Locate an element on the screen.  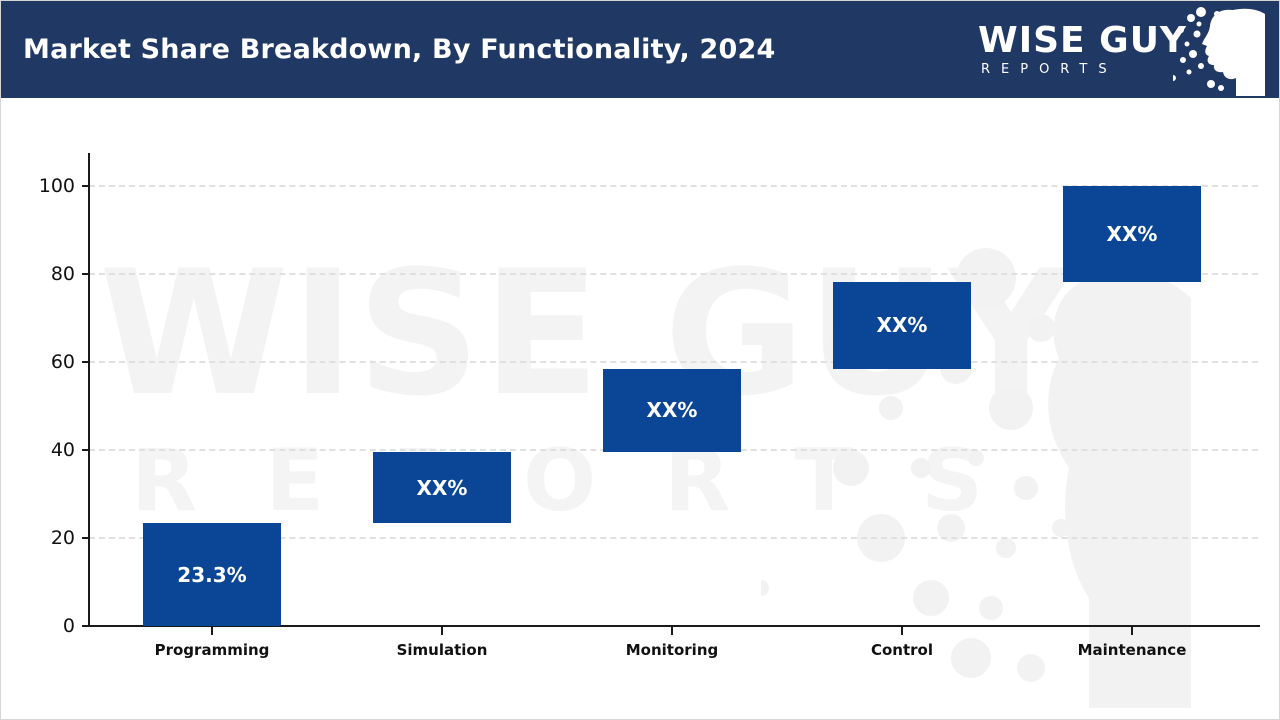
y-axis-label-20: 20 is located at coordinates (62, 538).